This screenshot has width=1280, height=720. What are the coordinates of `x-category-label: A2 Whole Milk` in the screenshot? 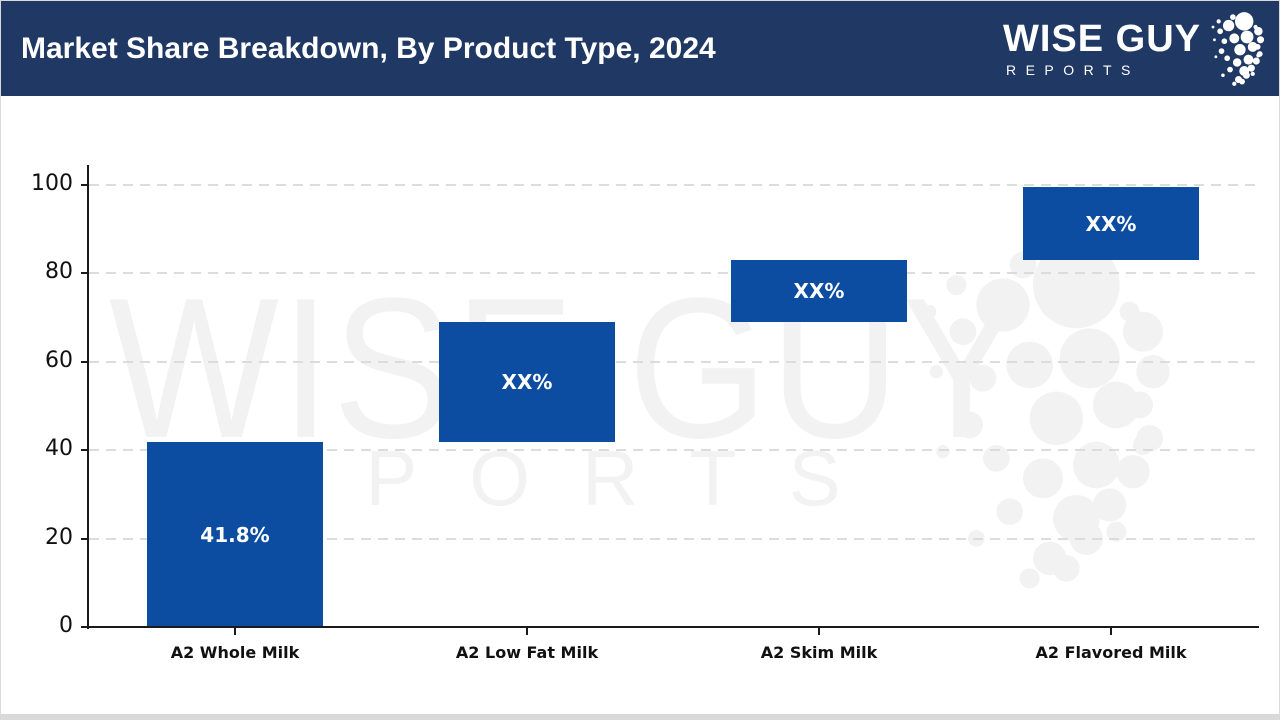 It's located at (235, 652).